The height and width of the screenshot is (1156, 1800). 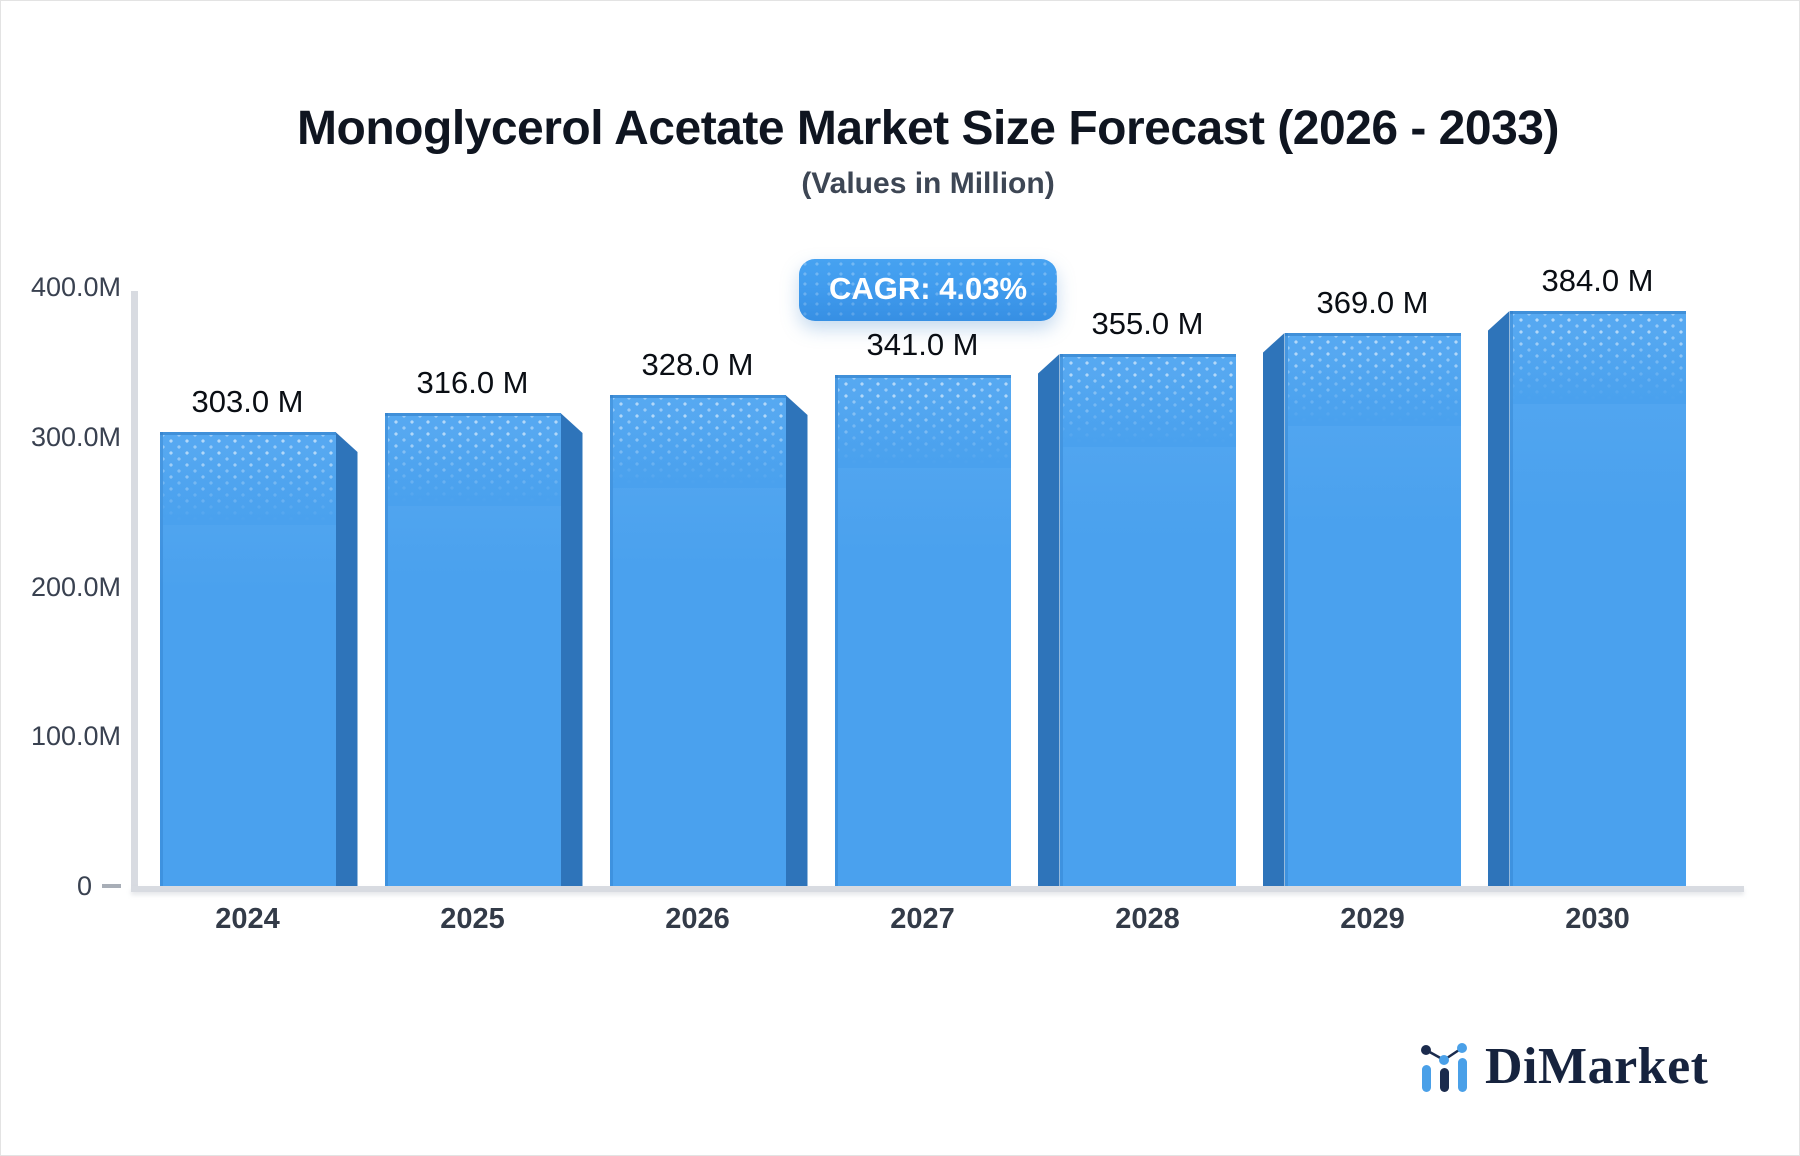 I want to click on y-axis-line, so click(x=134, y=591).